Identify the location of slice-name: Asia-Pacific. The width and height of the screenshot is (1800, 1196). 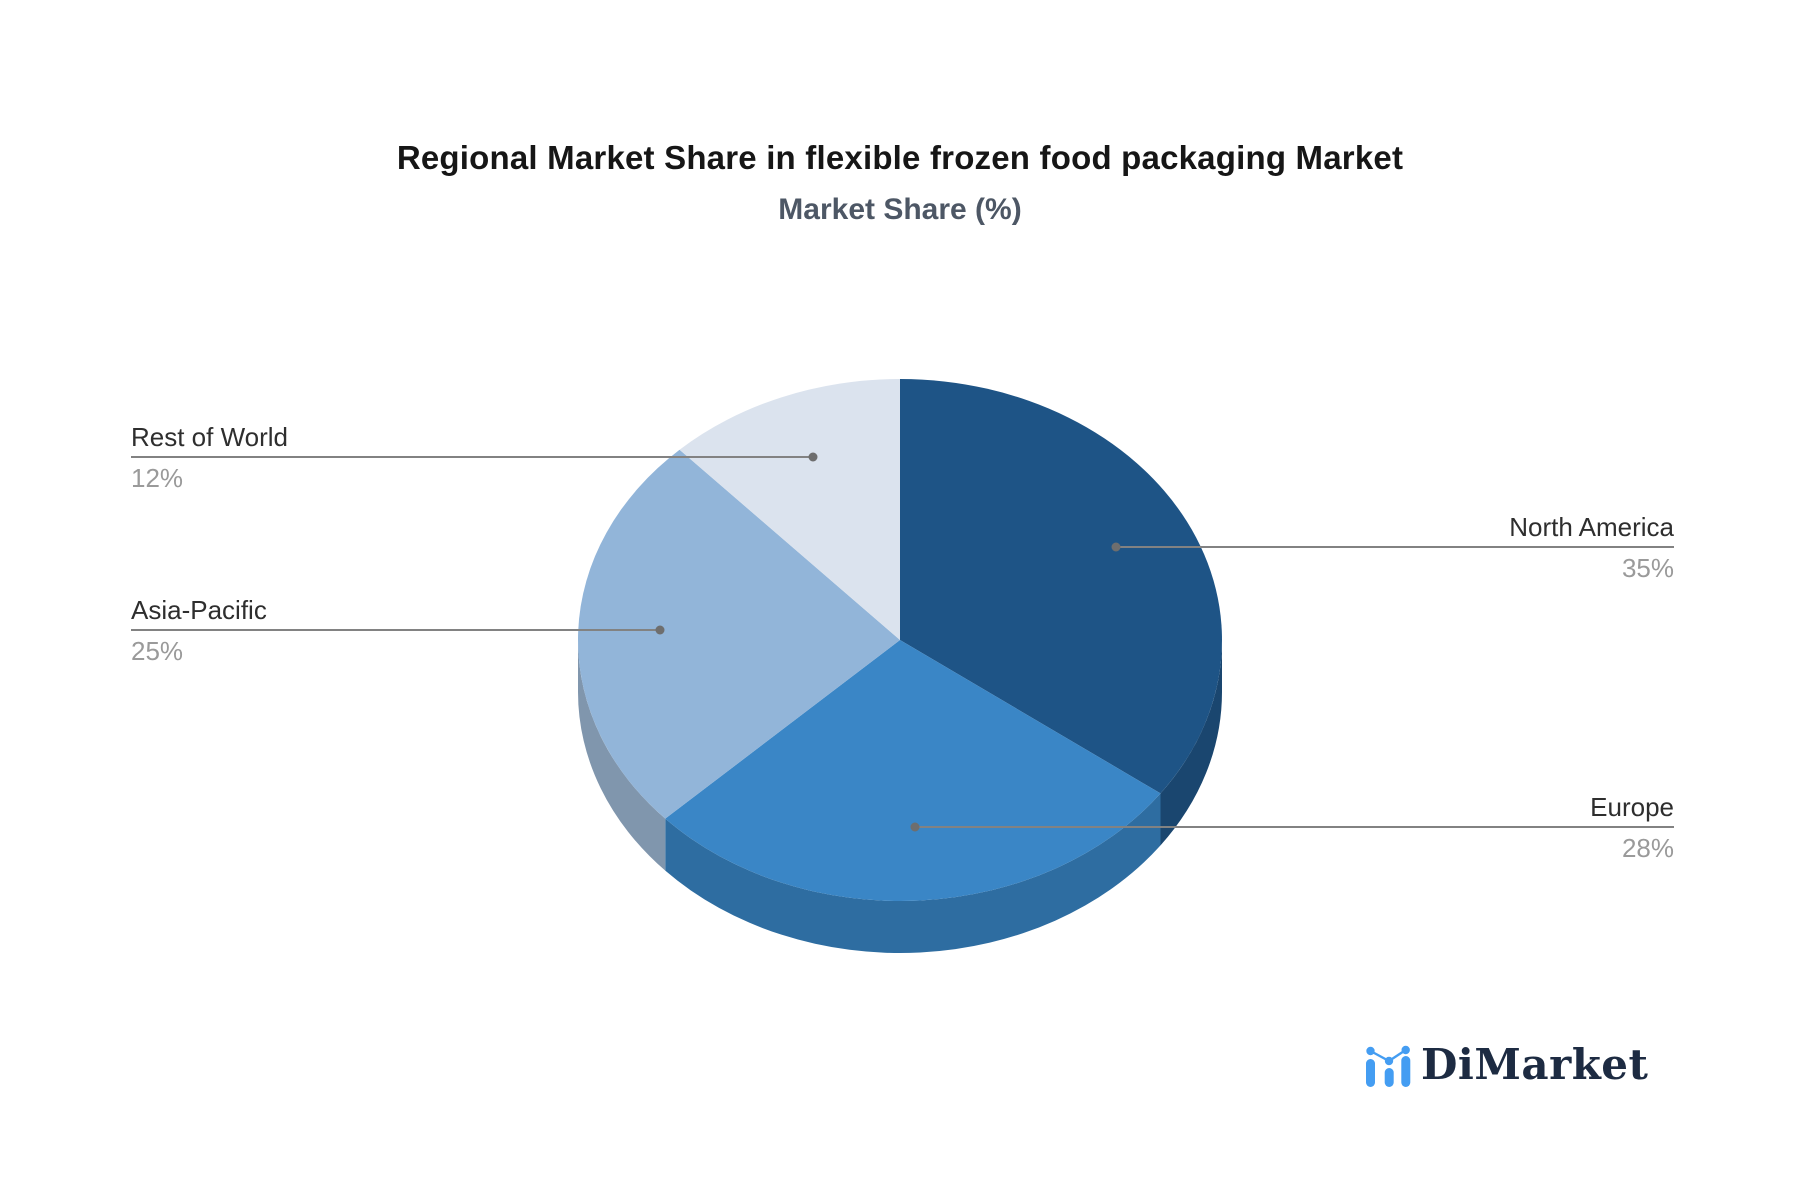
(199, 610).